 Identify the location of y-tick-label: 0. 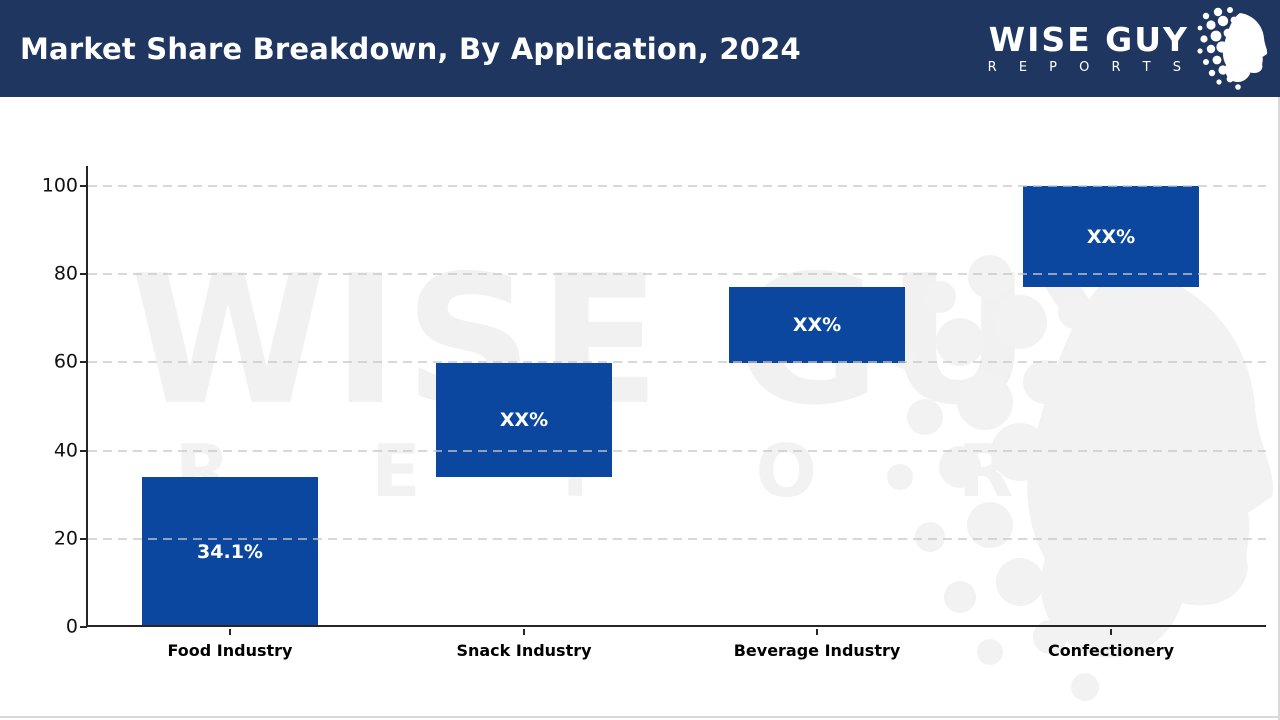
(71, 626).